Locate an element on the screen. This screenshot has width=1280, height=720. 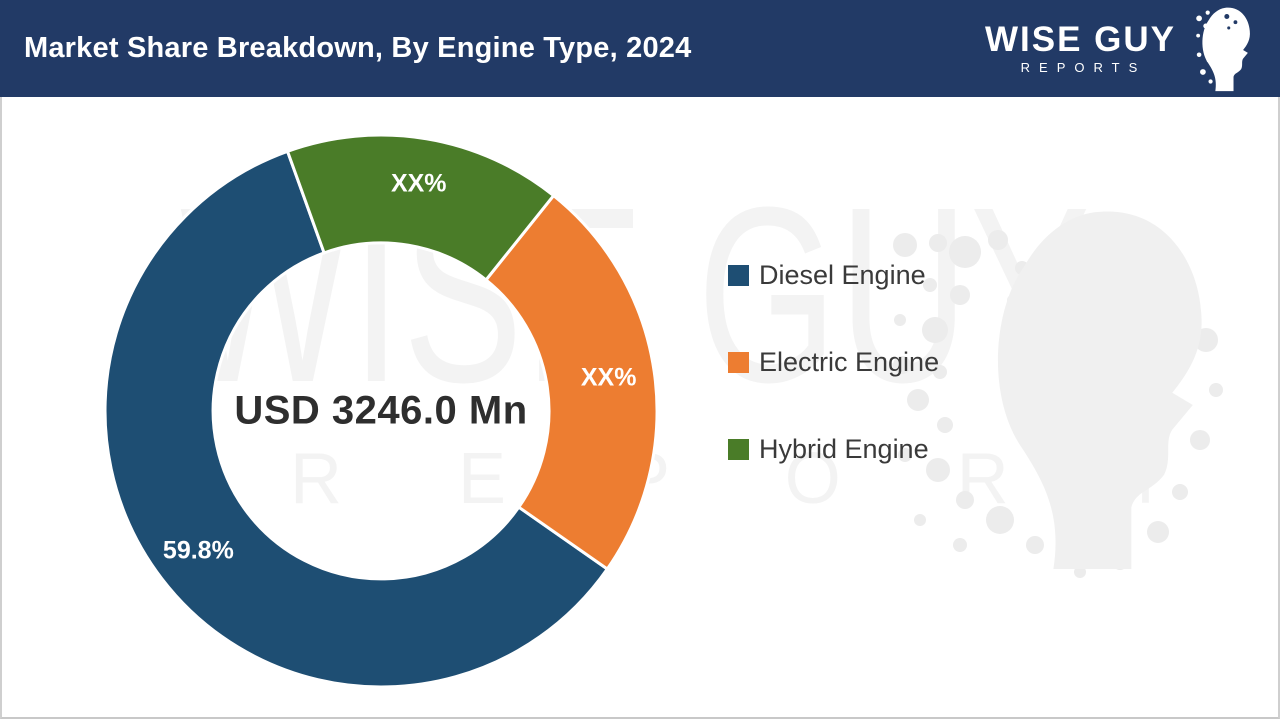
legend-item: Hybrid Engine is located at coordinates (833, 449).